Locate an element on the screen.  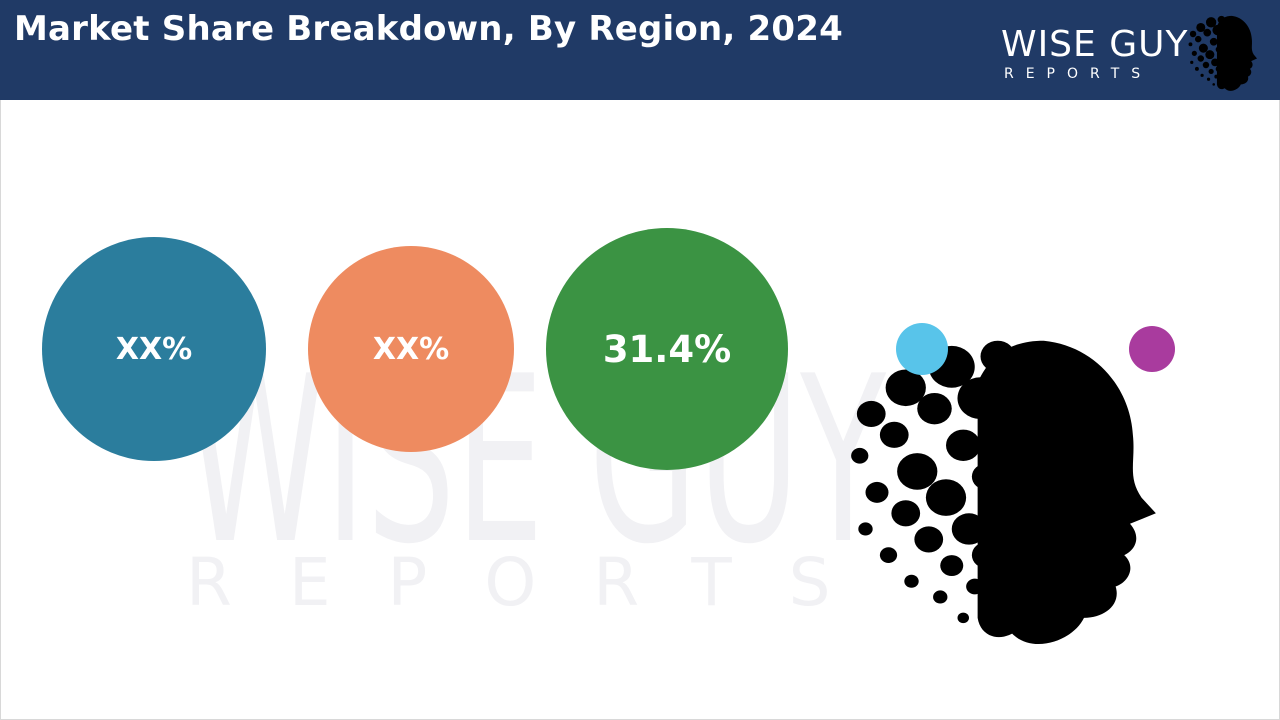
bubble-north-america: XX% is located at coordinates (154, 349).